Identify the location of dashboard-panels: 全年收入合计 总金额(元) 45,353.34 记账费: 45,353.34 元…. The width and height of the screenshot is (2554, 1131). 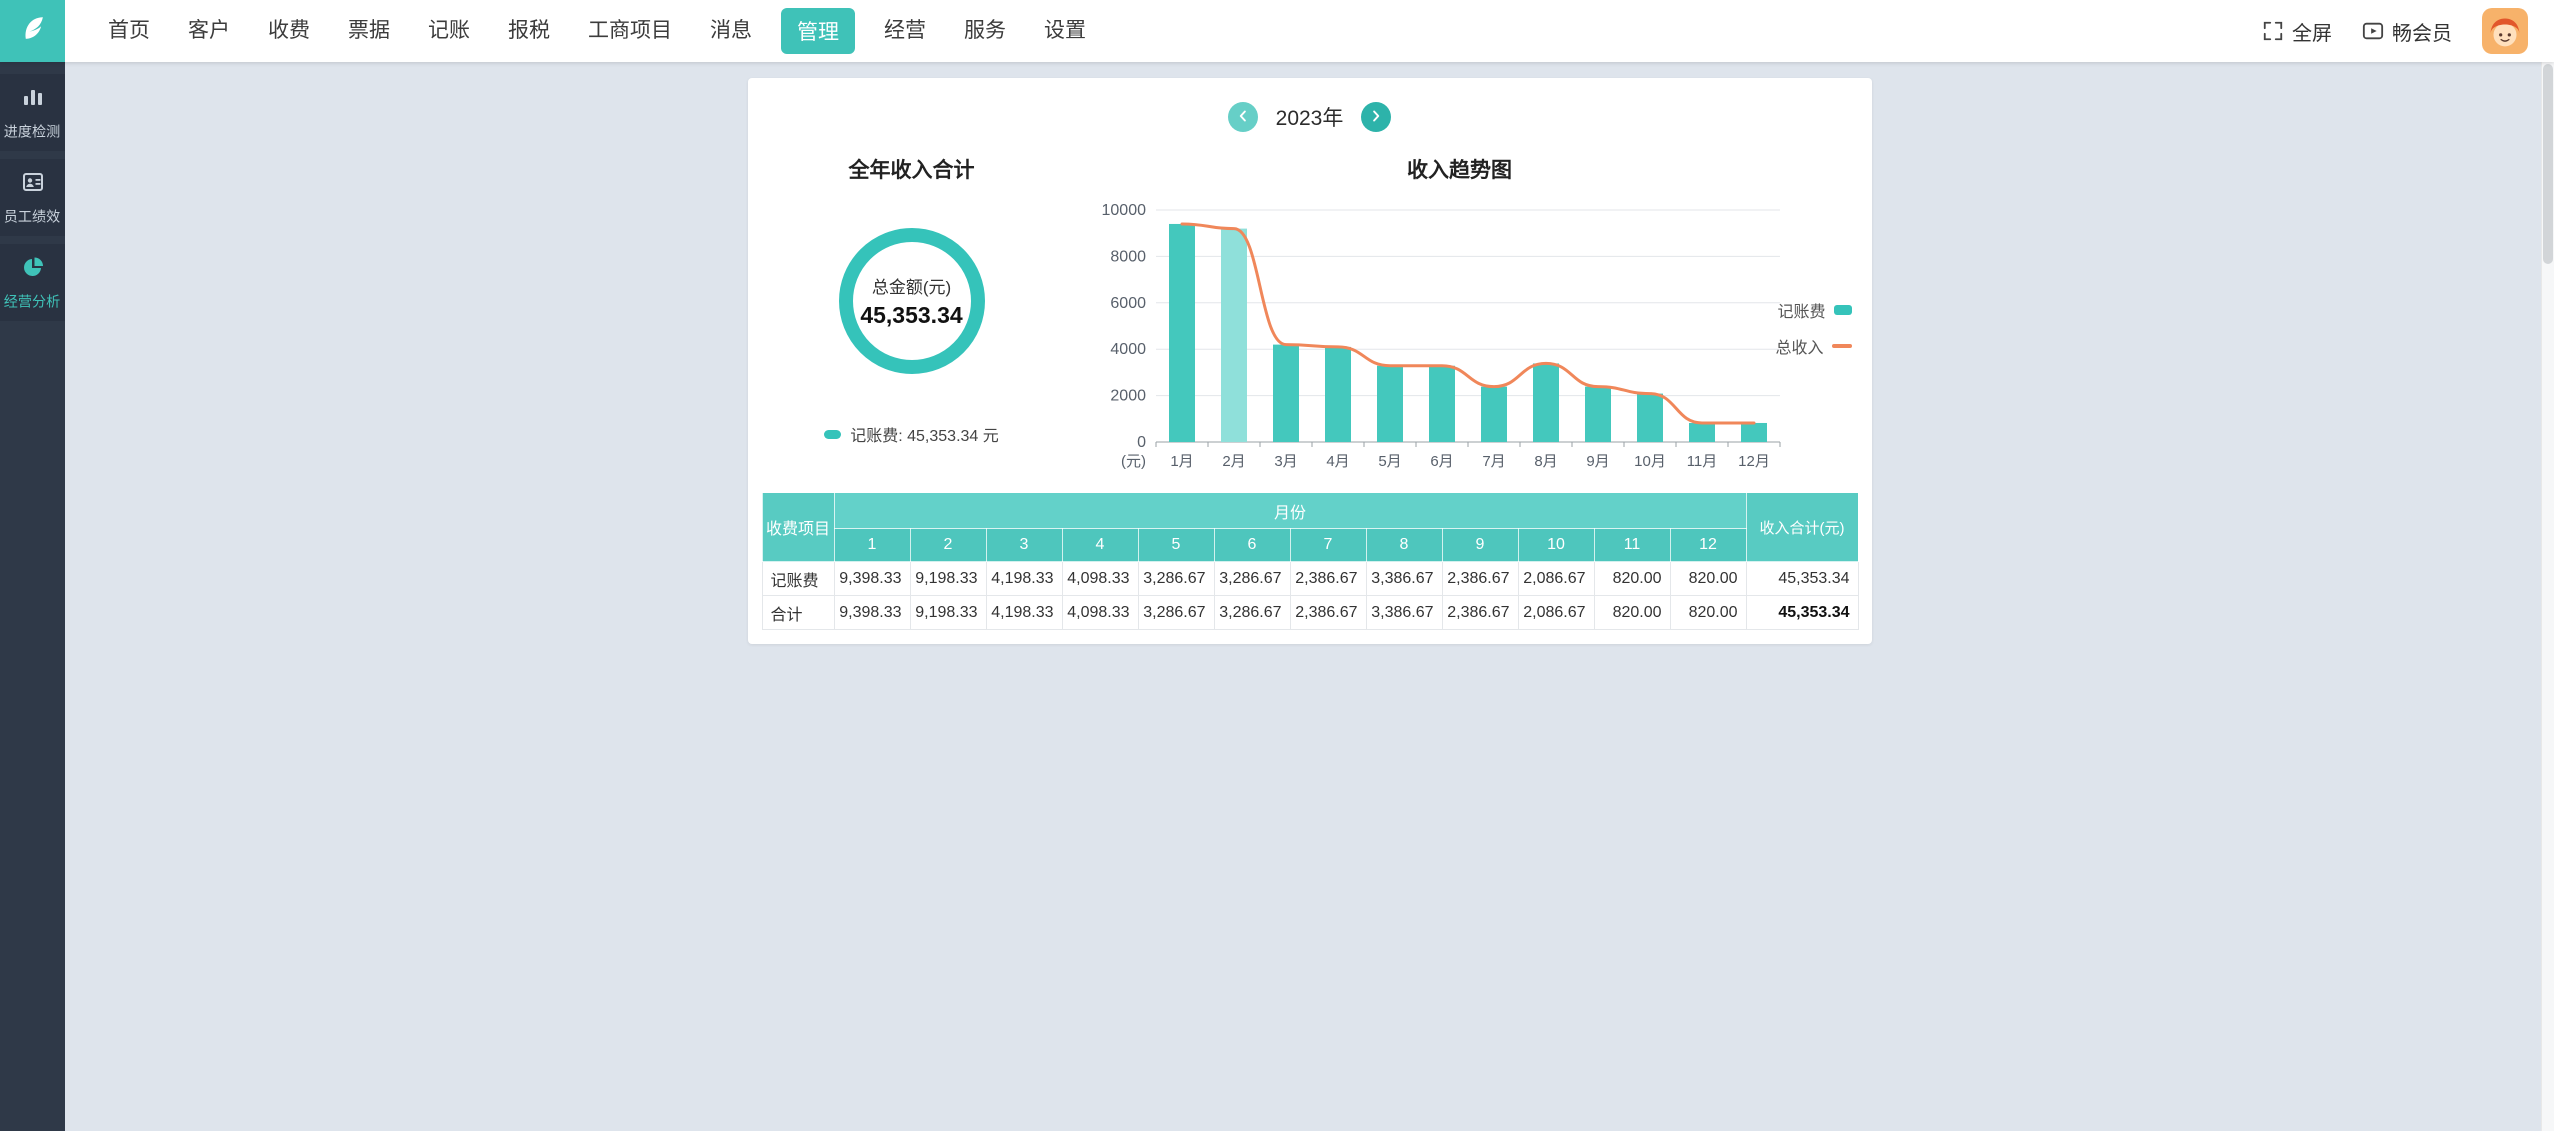
(1310, 319).